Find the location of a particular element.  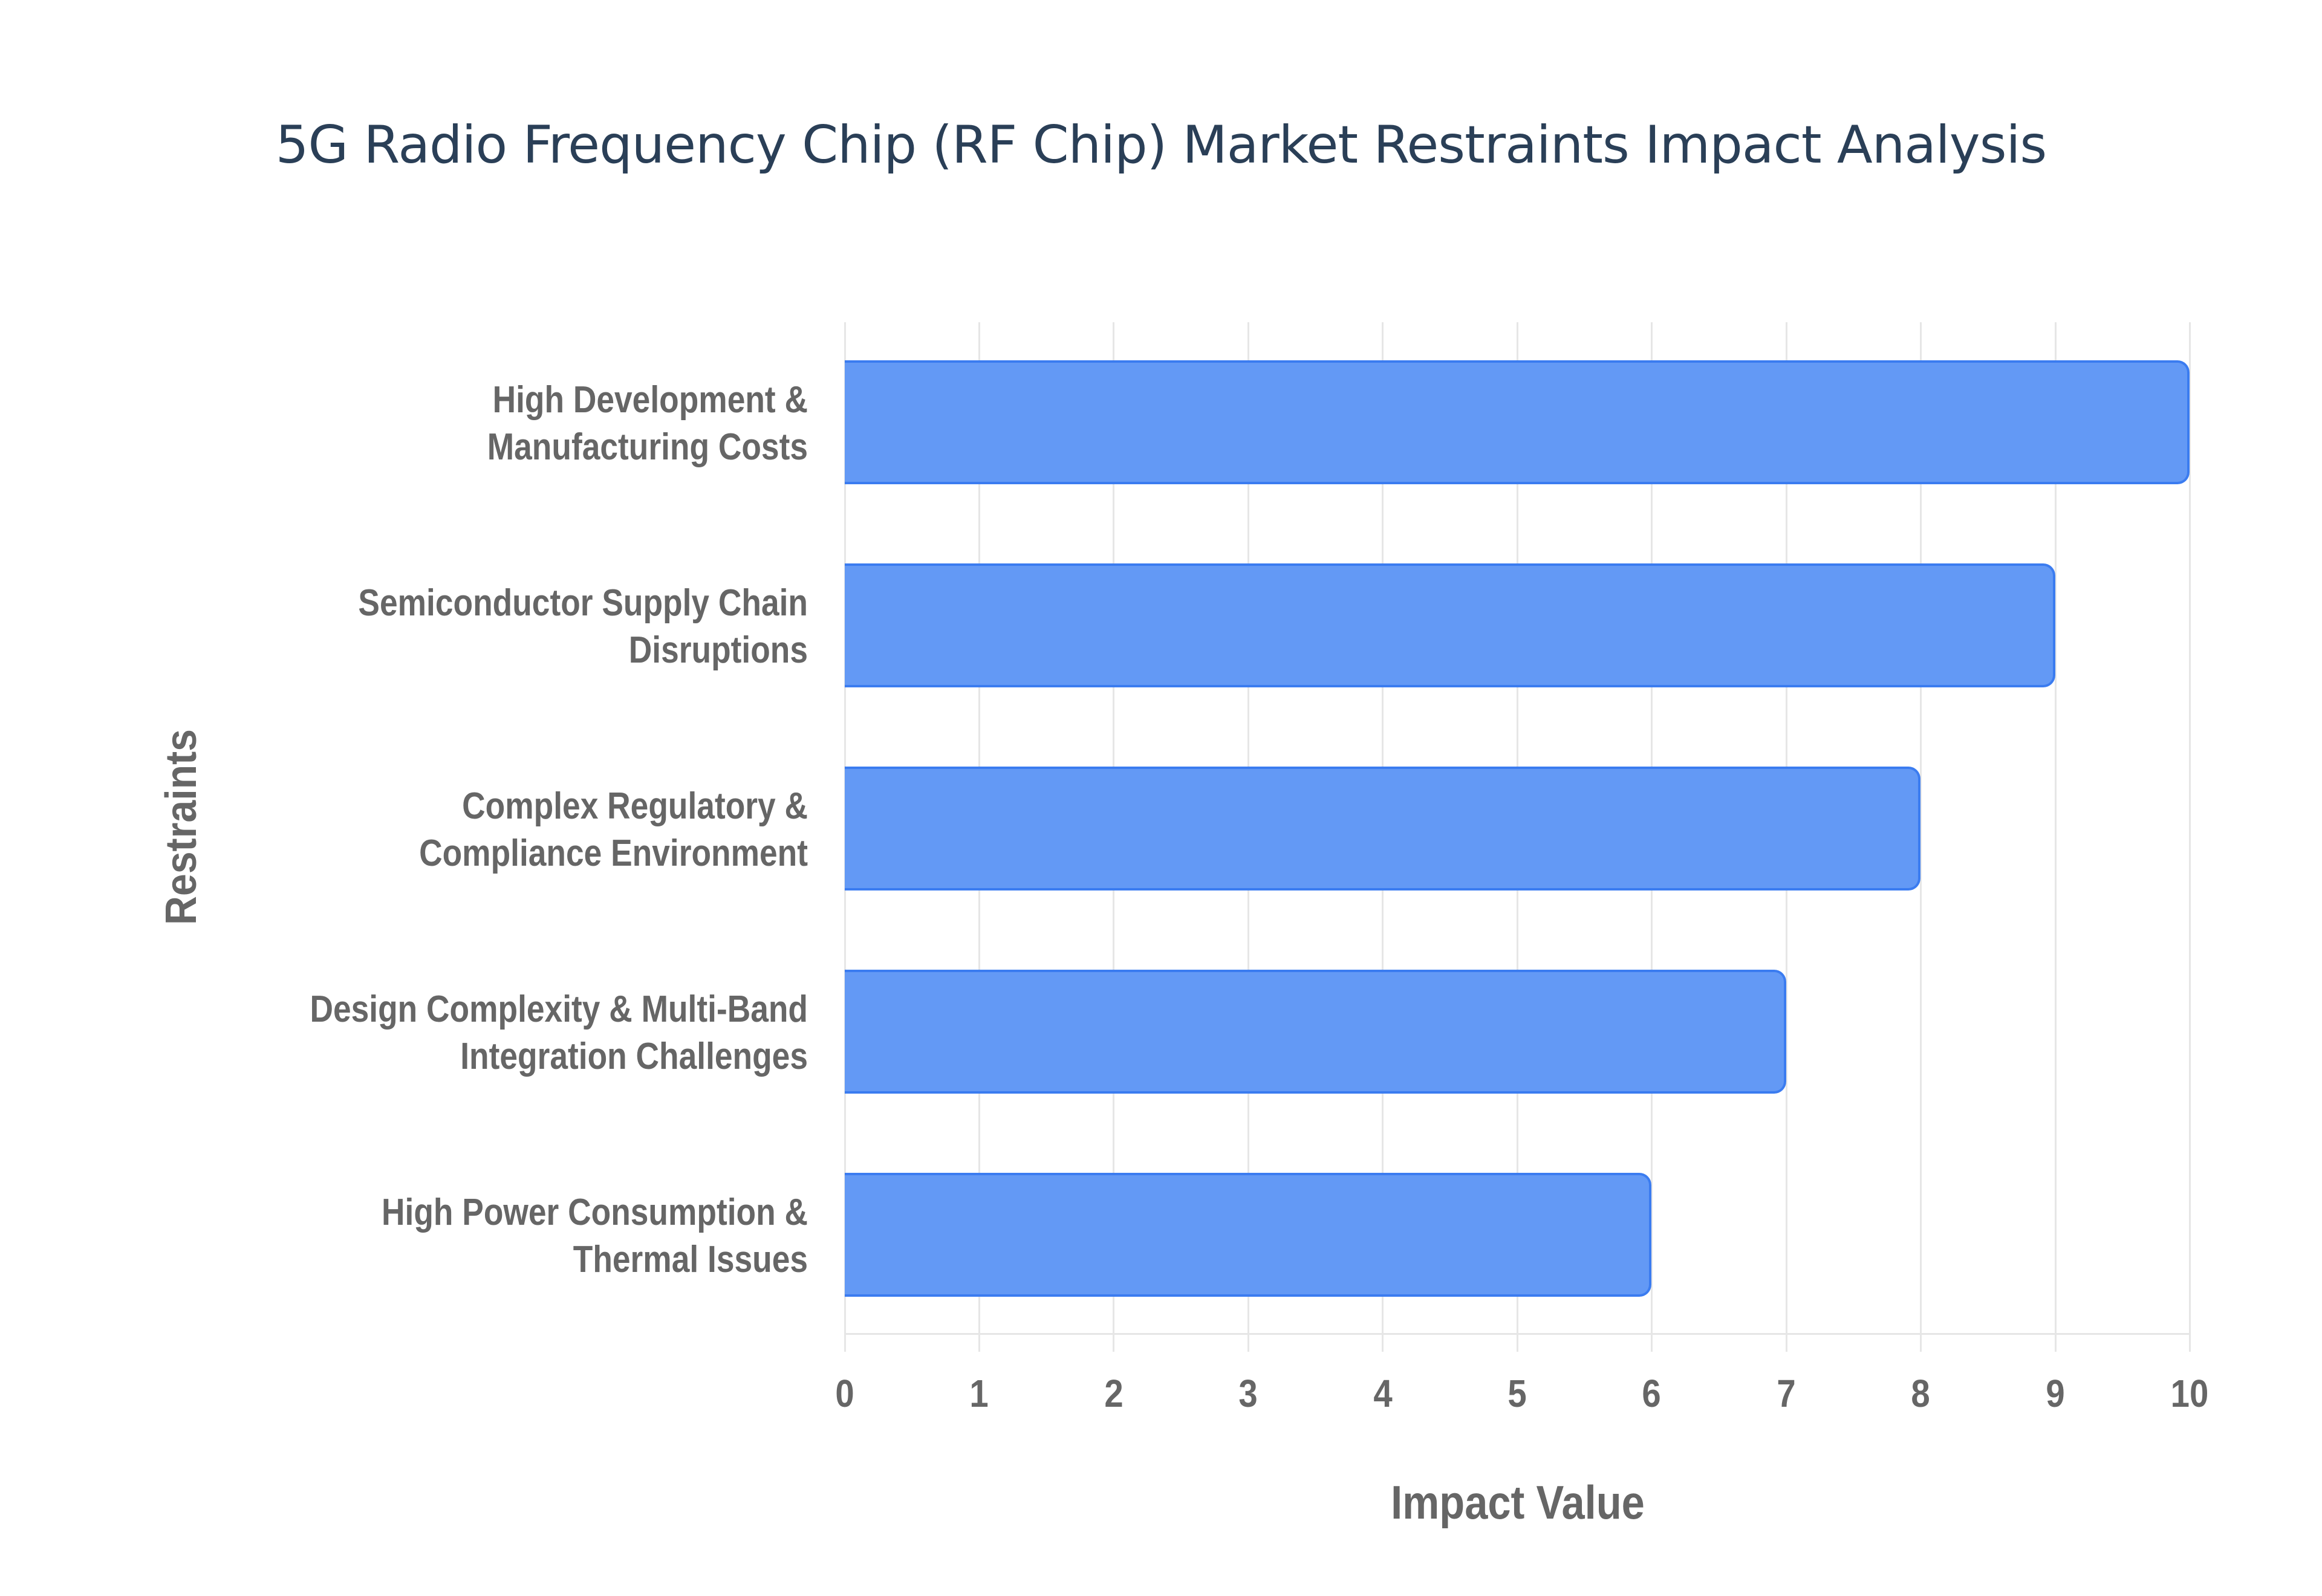

x-tick-label: 8 is located at coordinates (1921, 1393).